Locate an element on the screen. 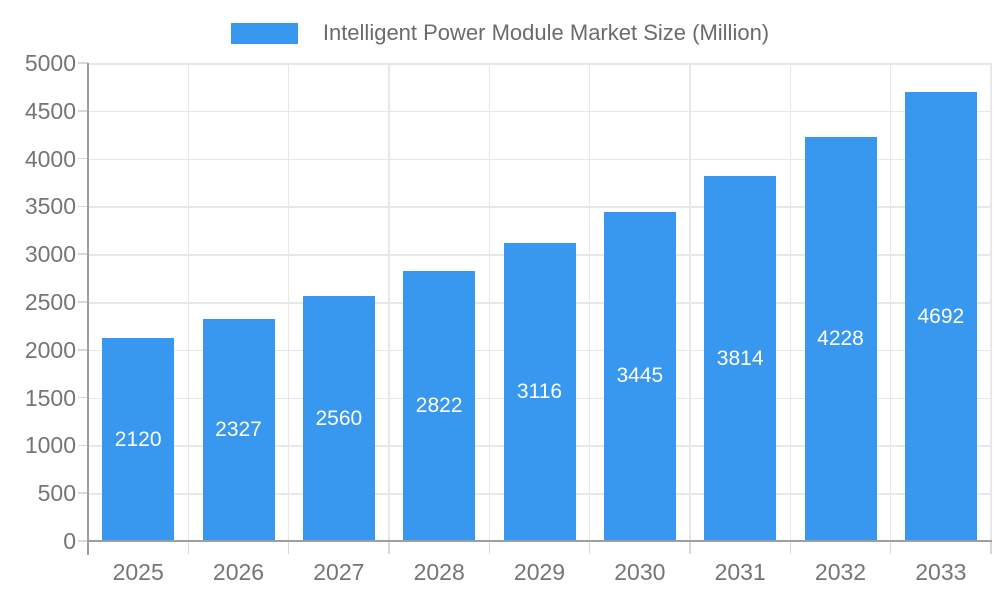  bar-value-label: 3445 is located at coordinates (640, 376).